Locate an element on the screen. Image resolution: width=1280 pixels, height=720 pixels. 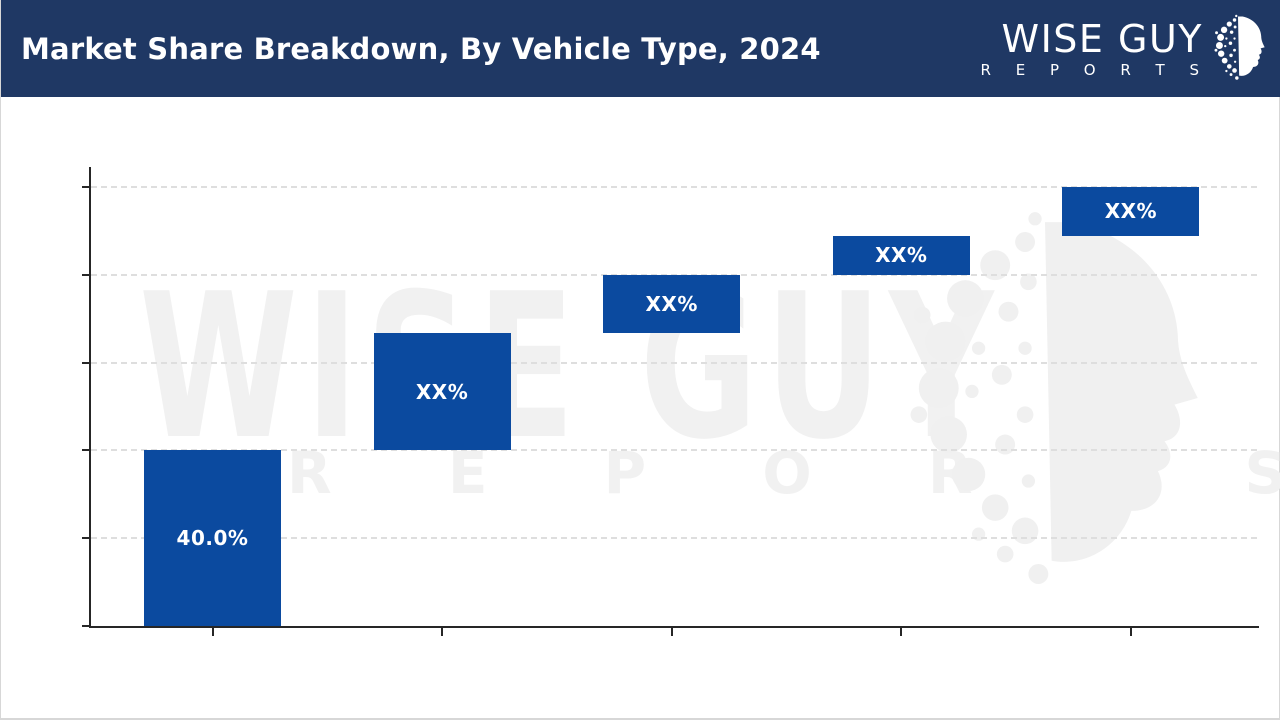
x-tick-buses is located at coordinates (1130, 632).